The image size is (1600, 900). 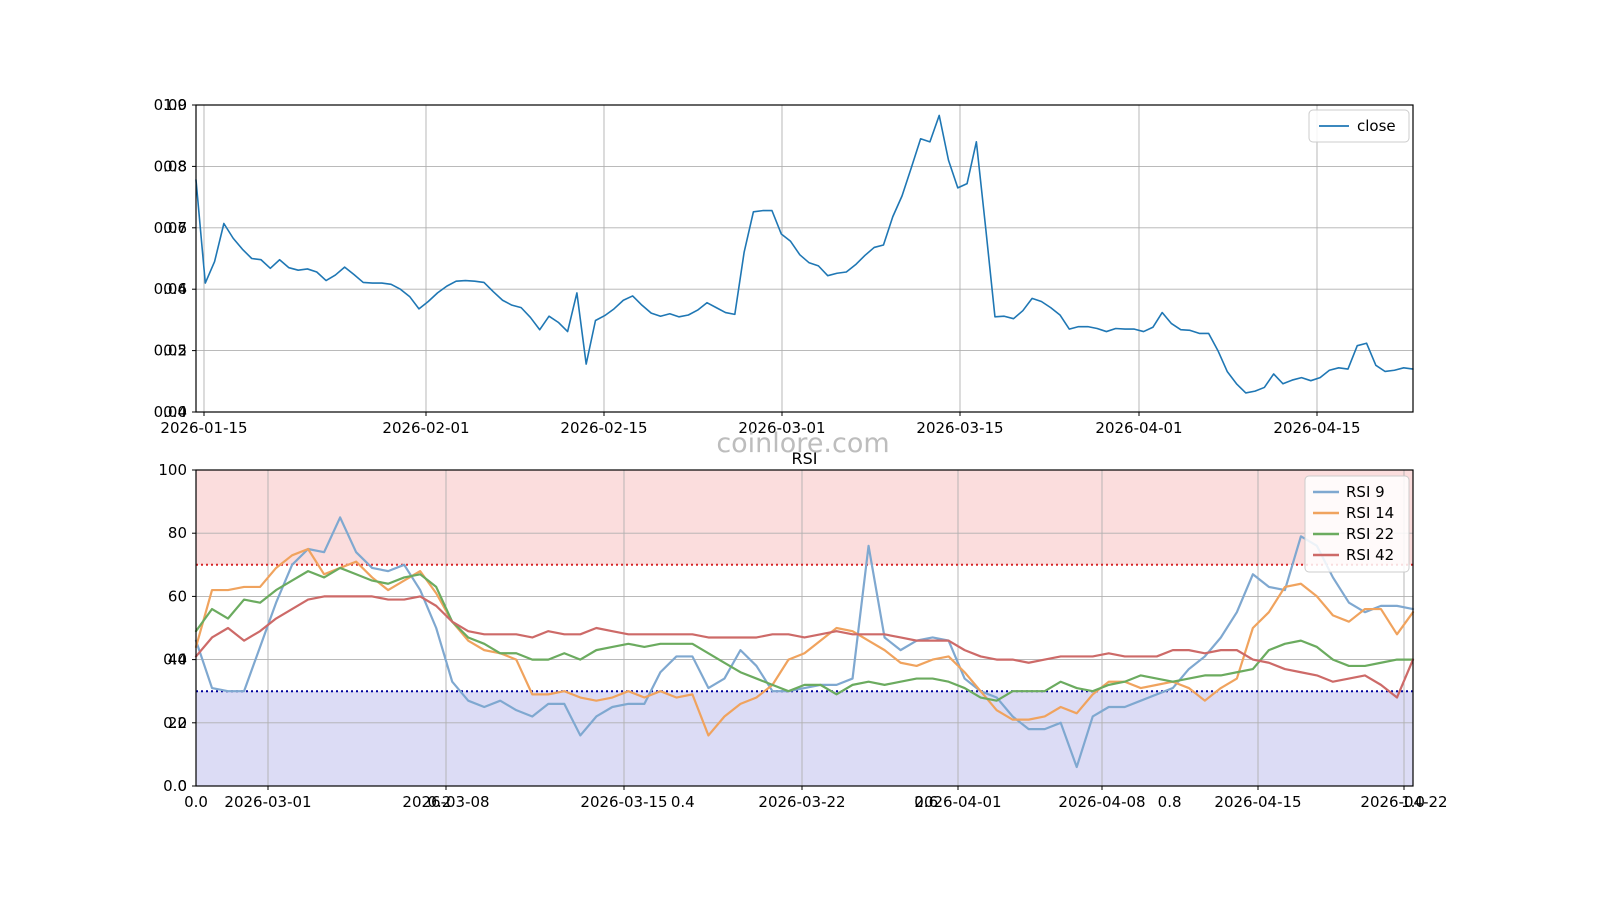 What do you see at coordinates (801, 802) in the screenshot?
I see `rsi-xtick-label: 2026-03-22` at bounding box center [801, 802].